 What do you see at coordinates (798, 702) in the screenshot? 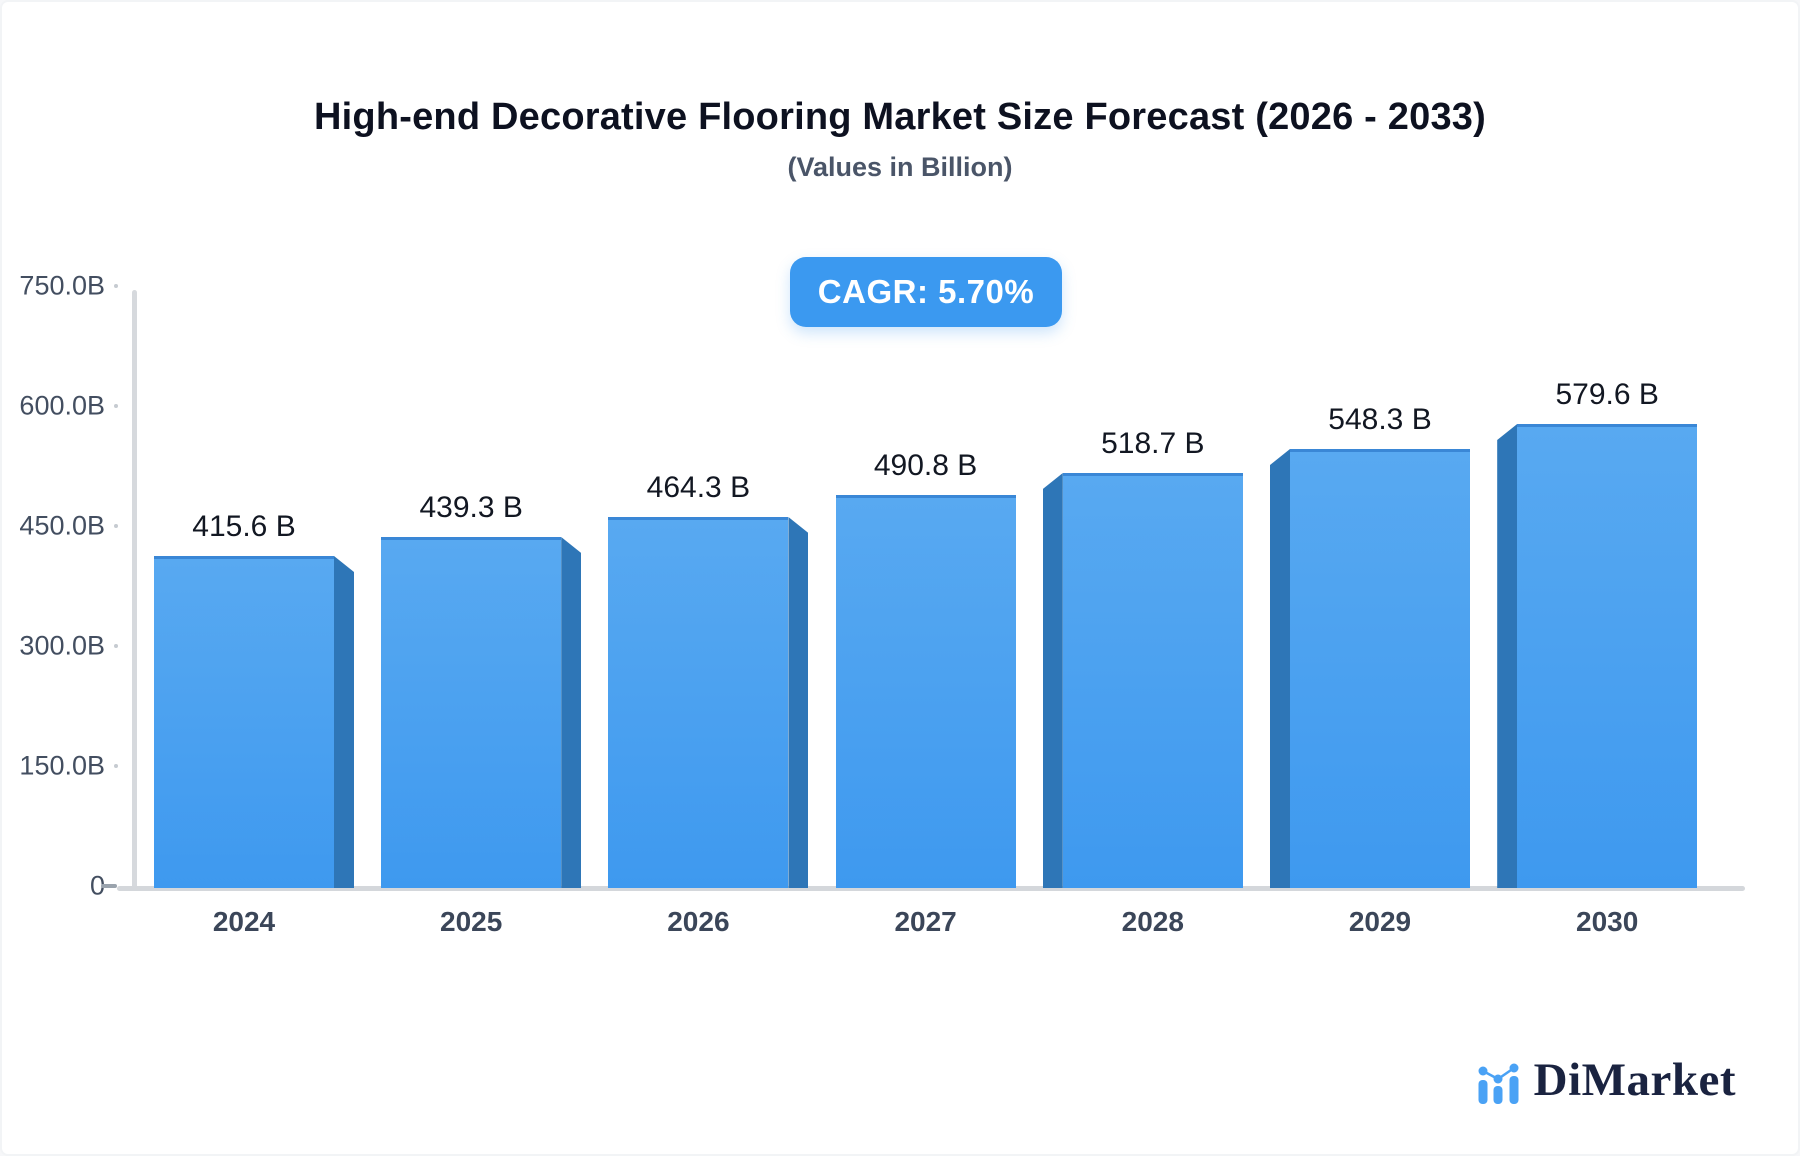
I see `bar-2026-side-face` at bounding box center [798, 702].